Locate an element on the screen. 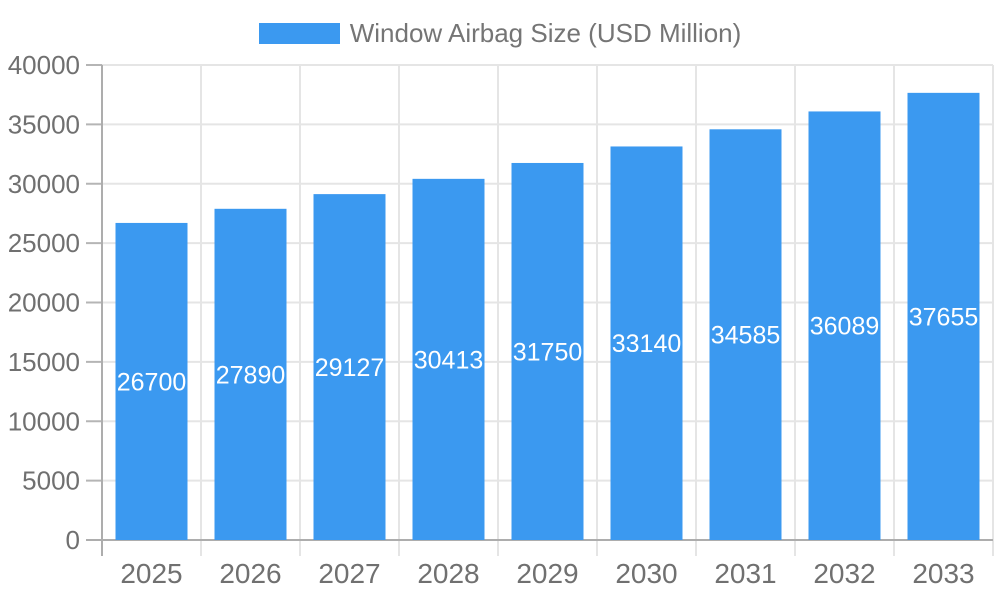  bar-2033 is located at coordinates (943, 316).